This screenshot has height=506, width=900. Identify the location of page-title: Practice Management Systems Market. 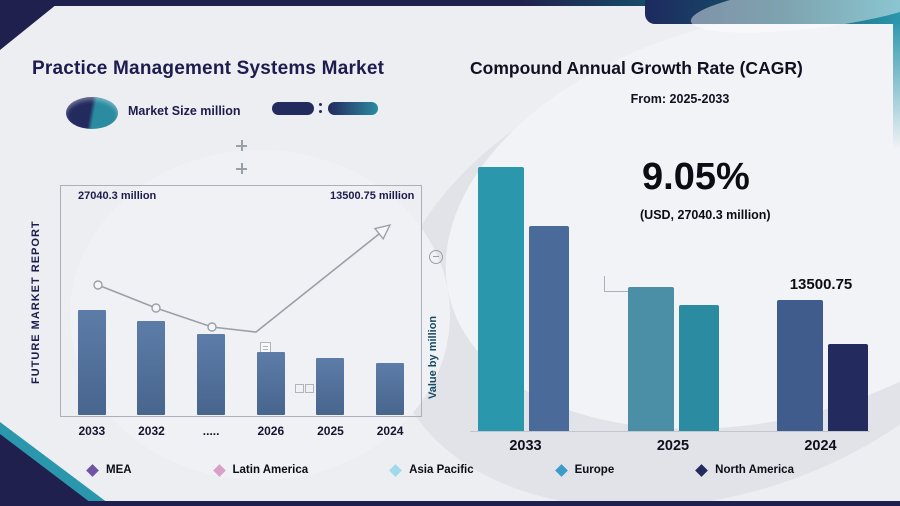
(208, 68).